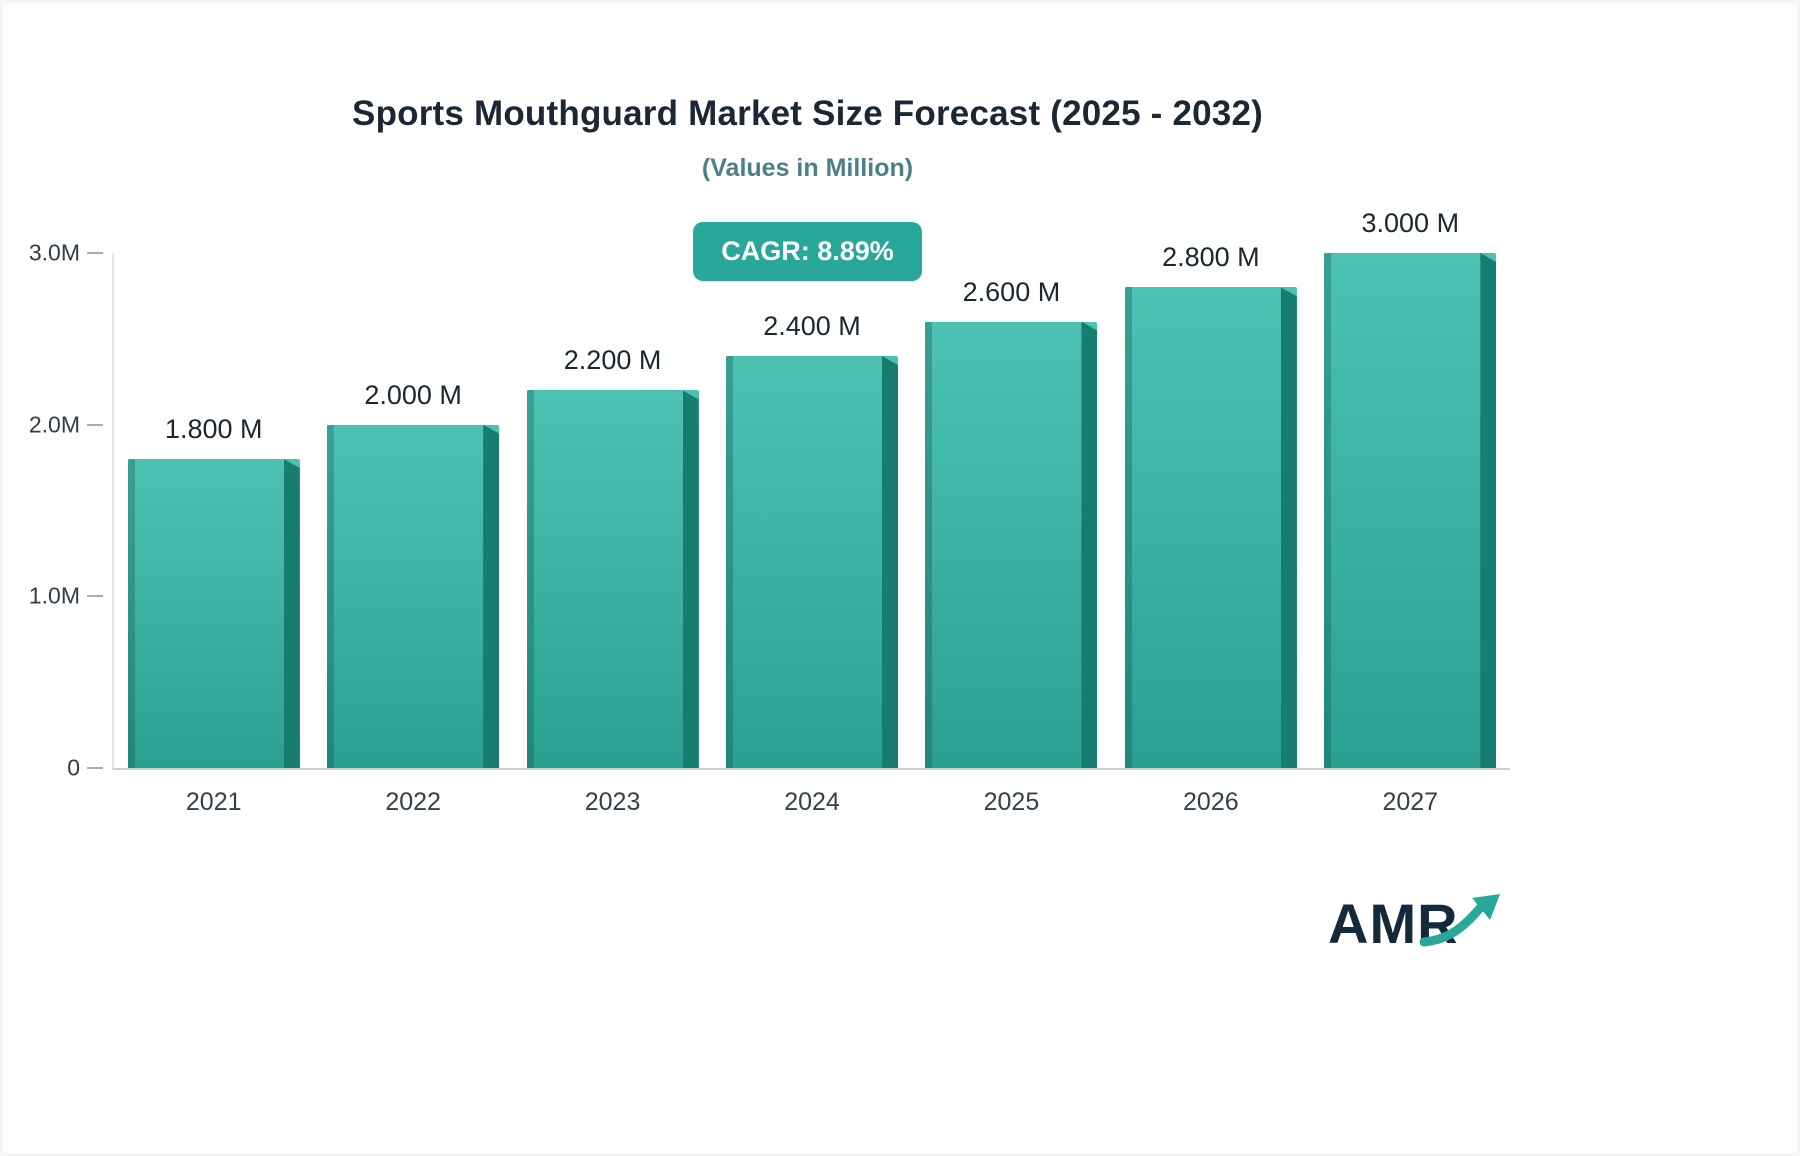 This screenshot has height=1156, width=1800. Describe the element at coordinates (54, 424) in the screenshot. I see `y-axis-tick-label: 2.0M` at that location.